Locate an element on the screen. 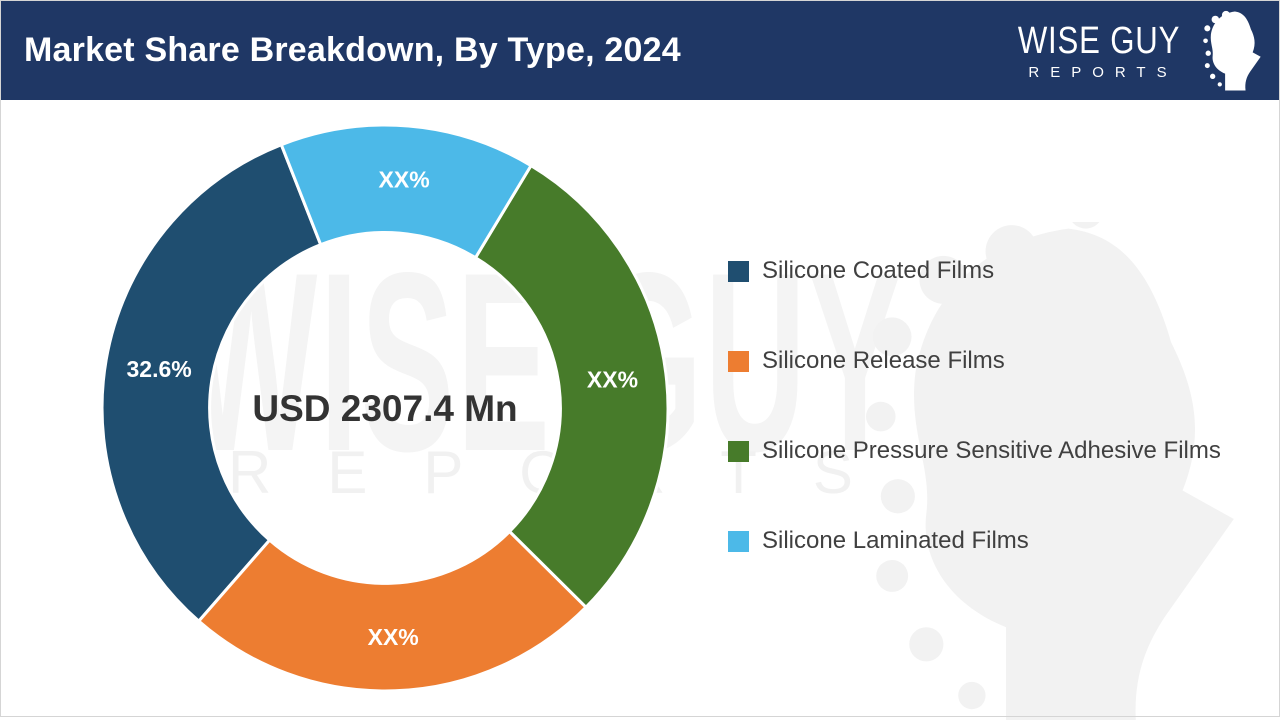  brand-face-icon is located at coordinates (1232, 50).